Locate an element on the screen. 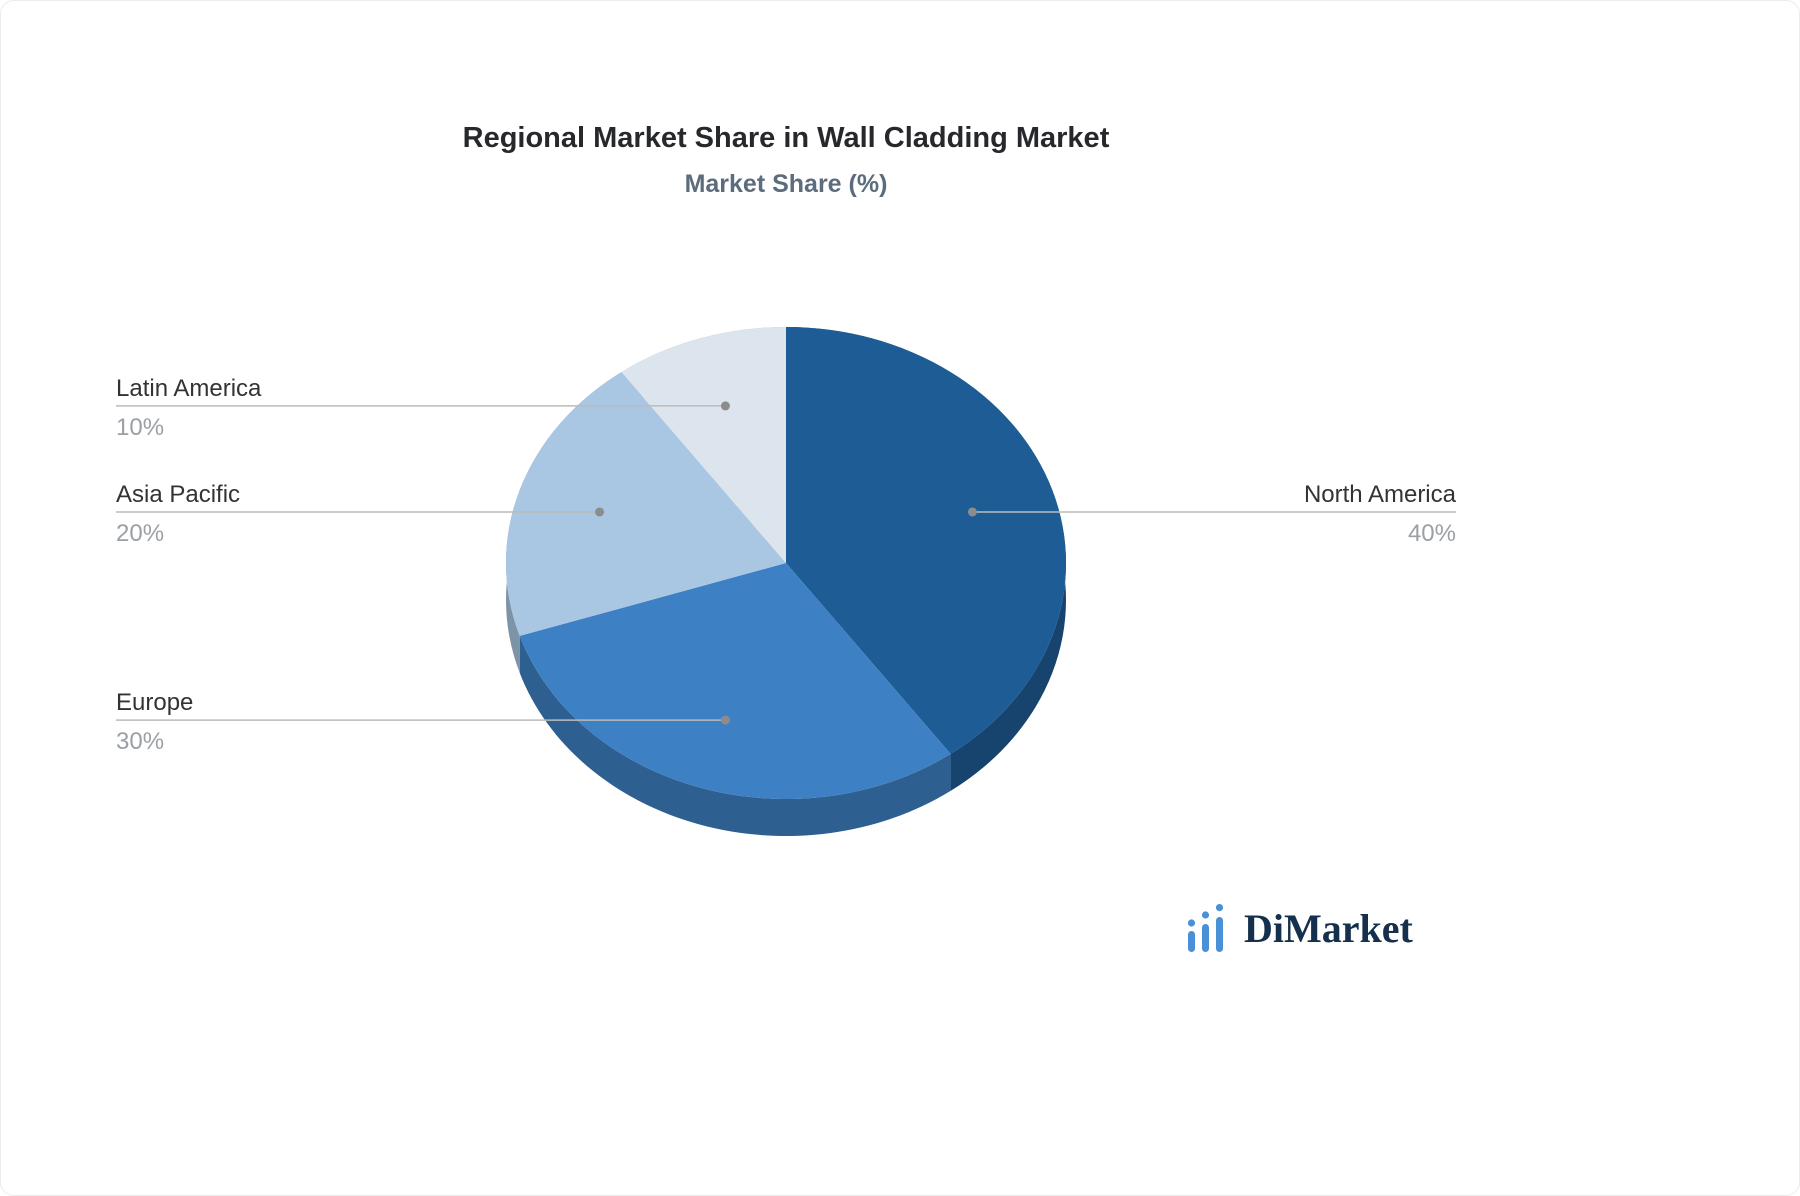 This screenshot has height=1196, width=1800. leader-dot-latin-america is located at coordinates (725, 406).